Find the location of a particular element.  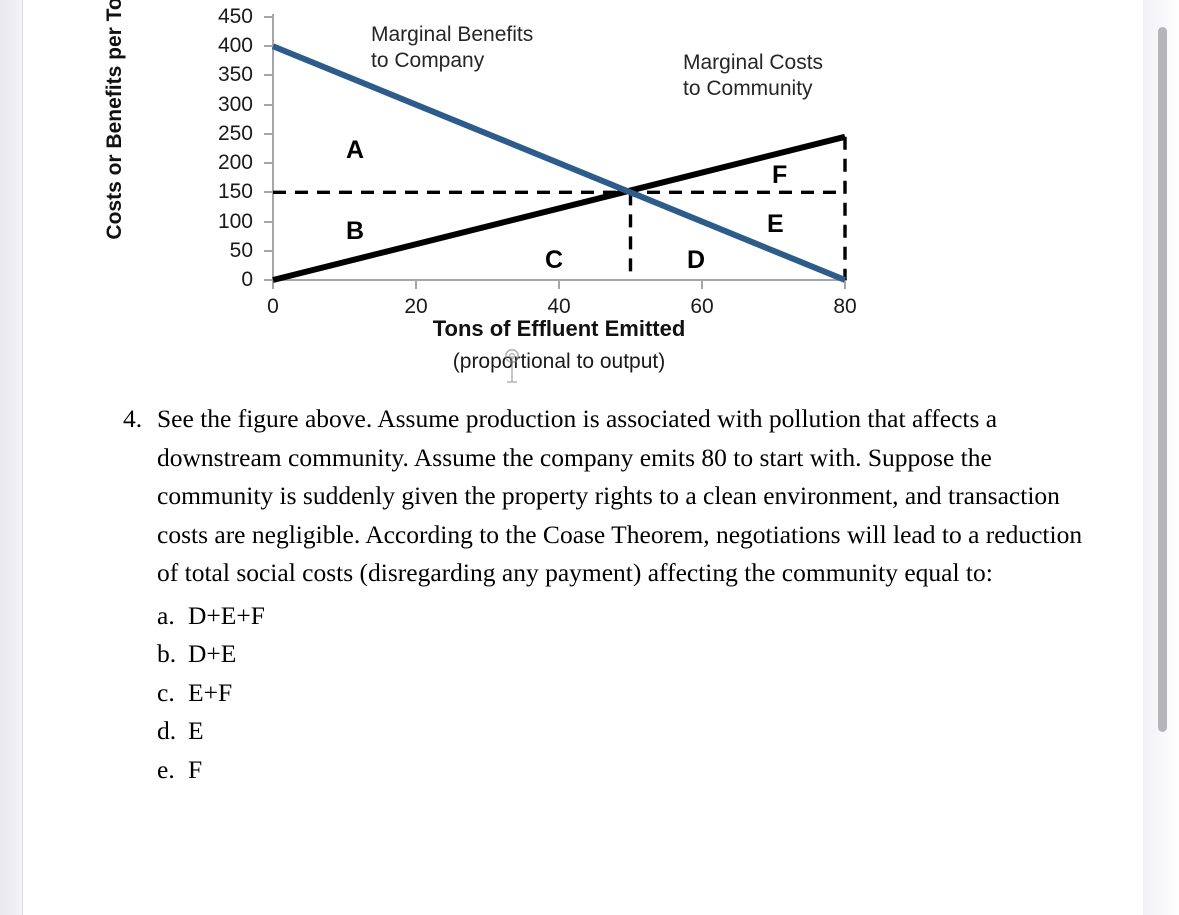

answer-option-text: D+E+F is located at coordinates (226, 615).